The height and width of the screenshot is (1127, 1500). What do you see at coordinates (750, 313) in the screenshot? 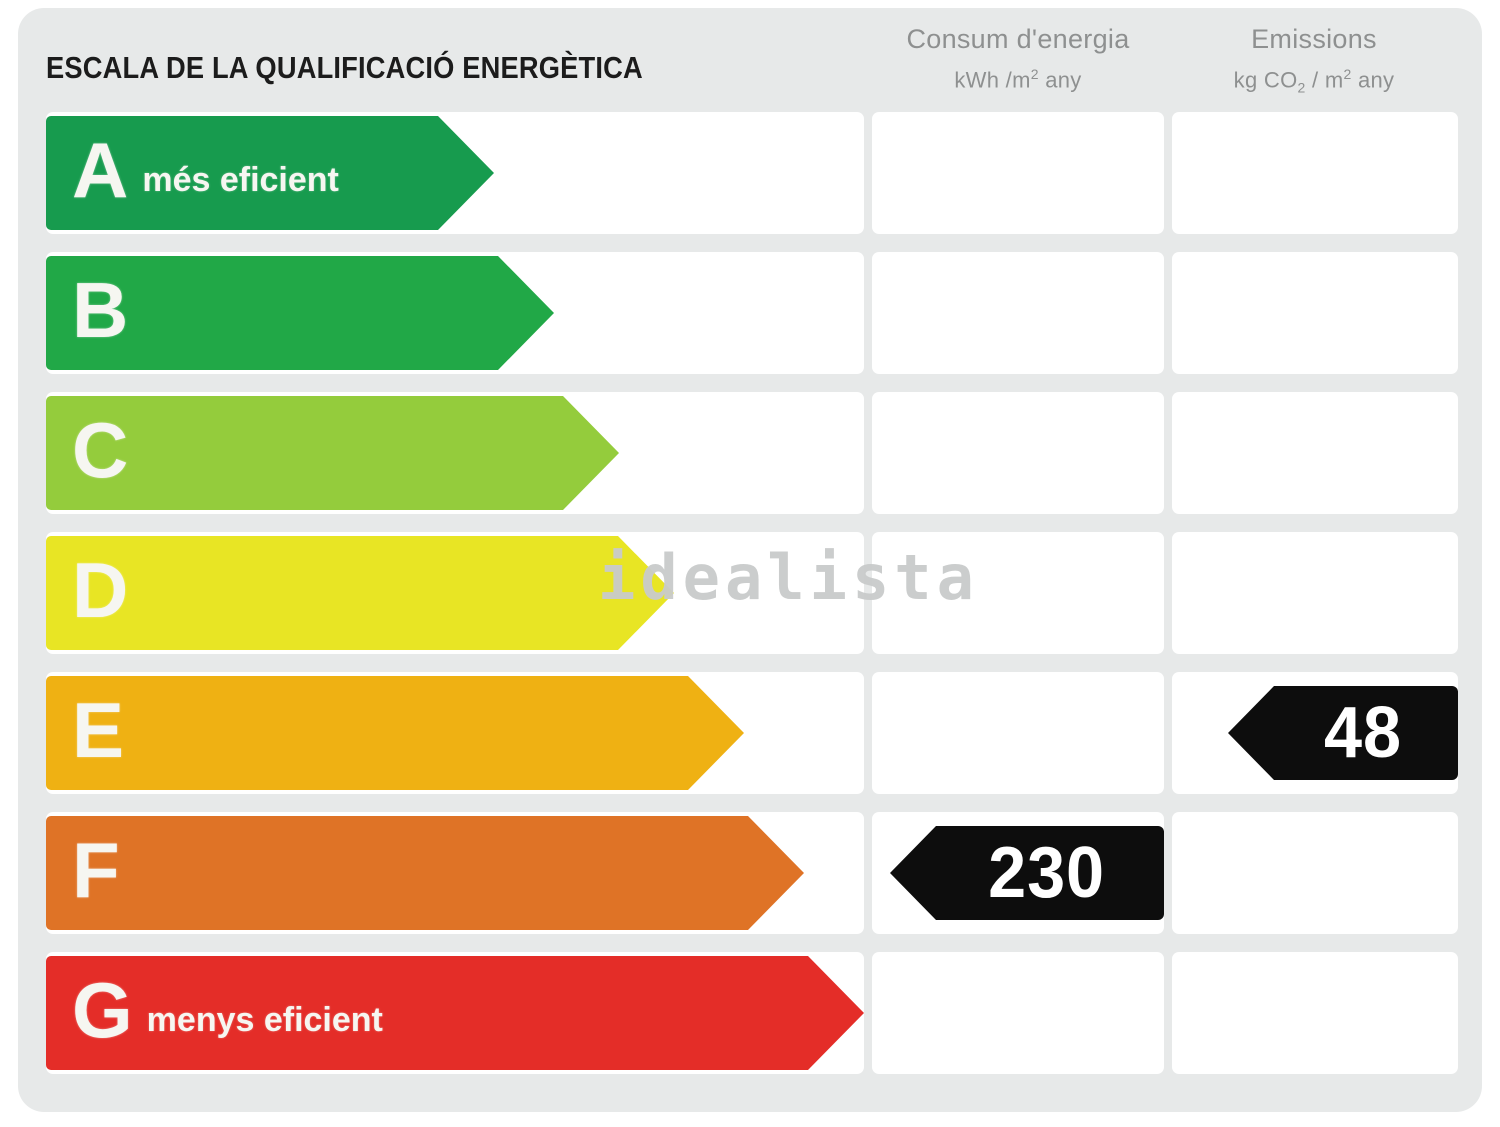
I see `rating-row-b: B` at bounding box center [750, 313].